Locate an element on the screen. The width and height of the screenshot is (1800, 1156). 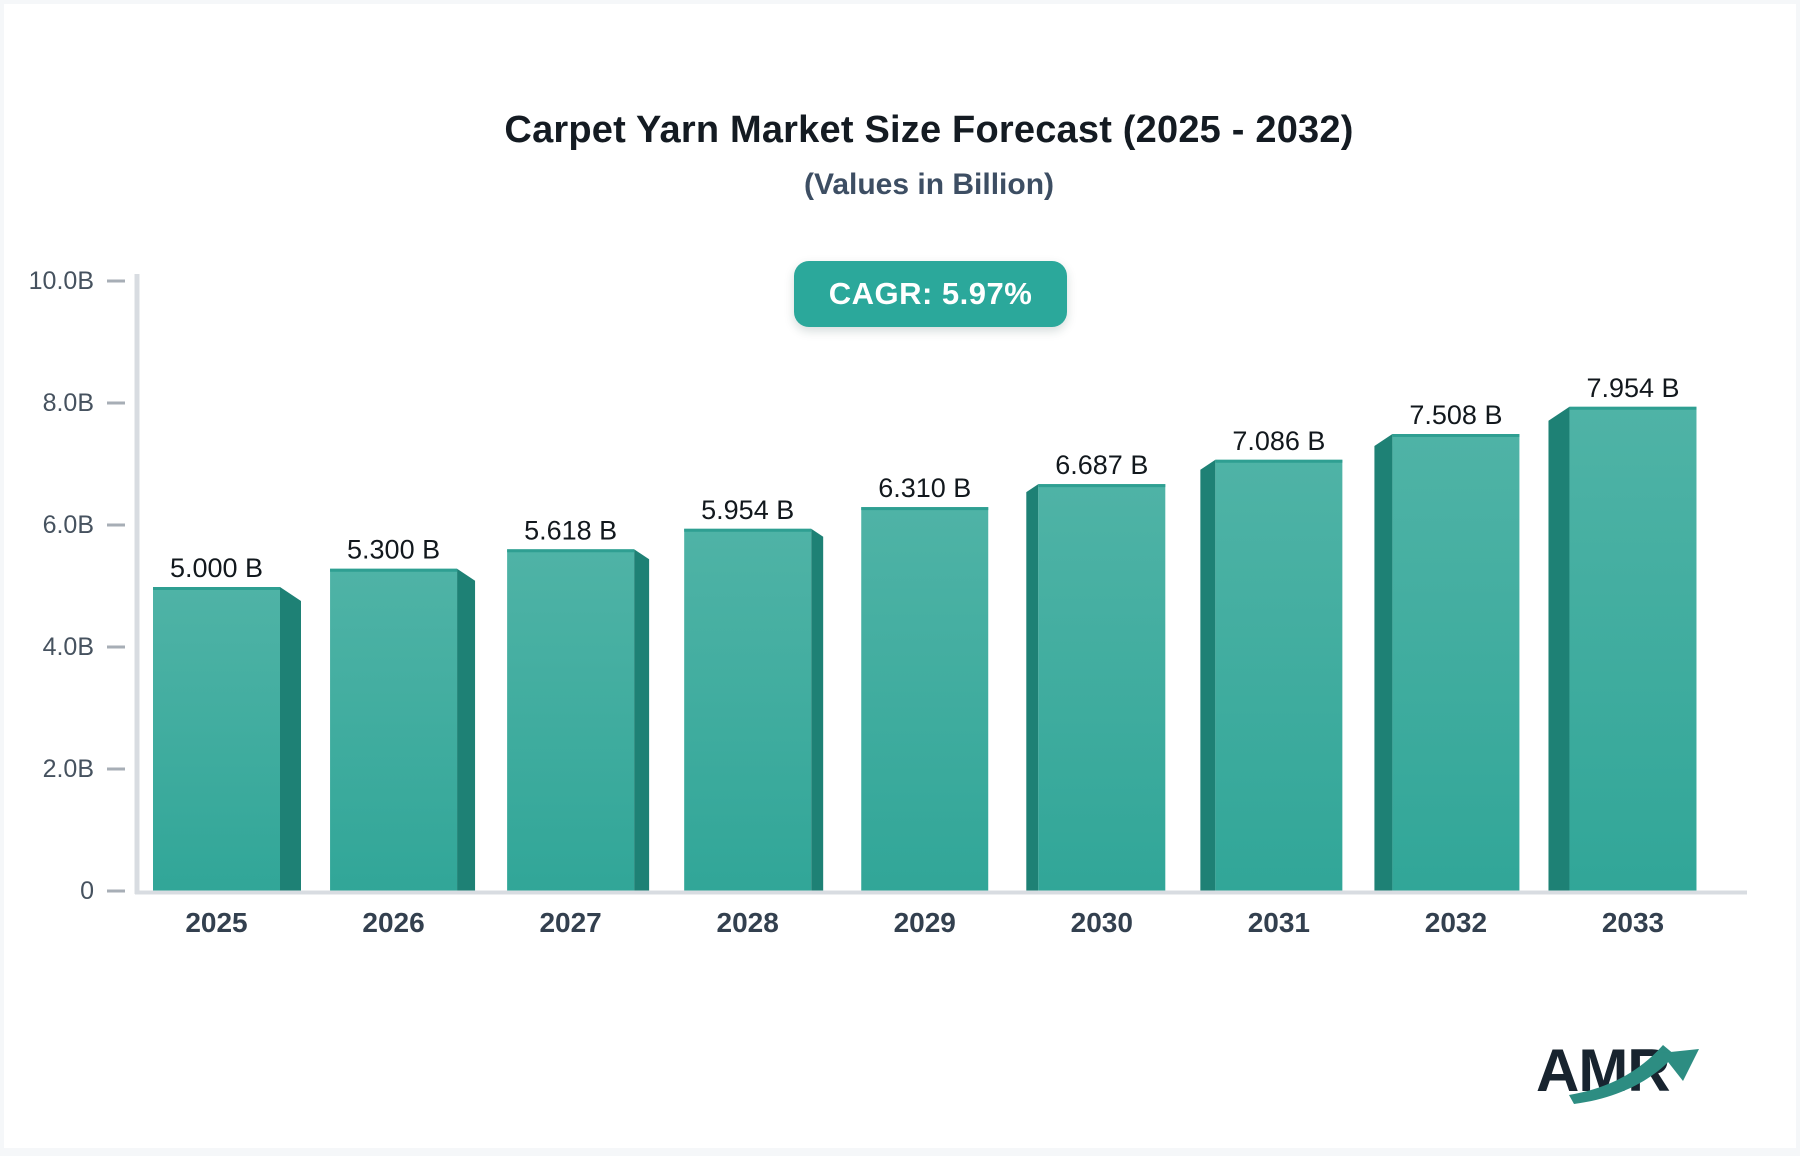
bar-value-label: 6.687 B is located at coordinates (1101, 465).